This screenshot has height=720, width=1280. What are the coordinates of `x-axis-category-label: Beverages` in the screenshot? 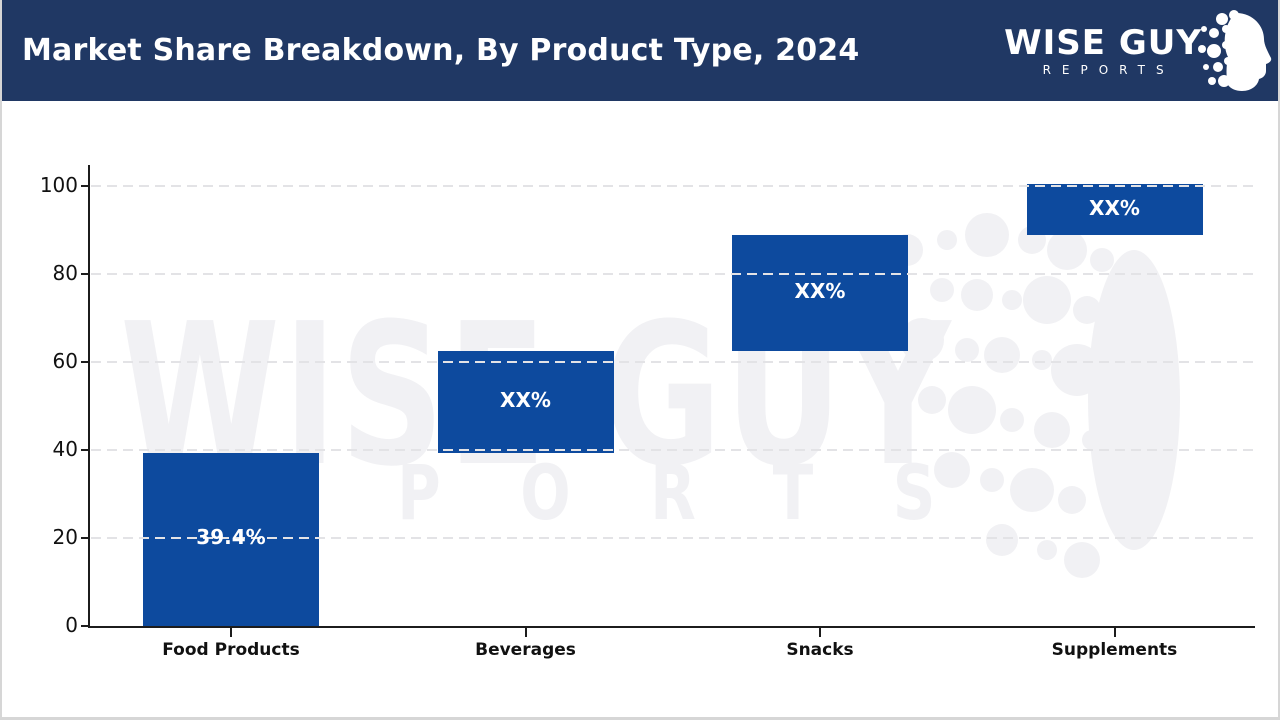 It's located at (525, 650).